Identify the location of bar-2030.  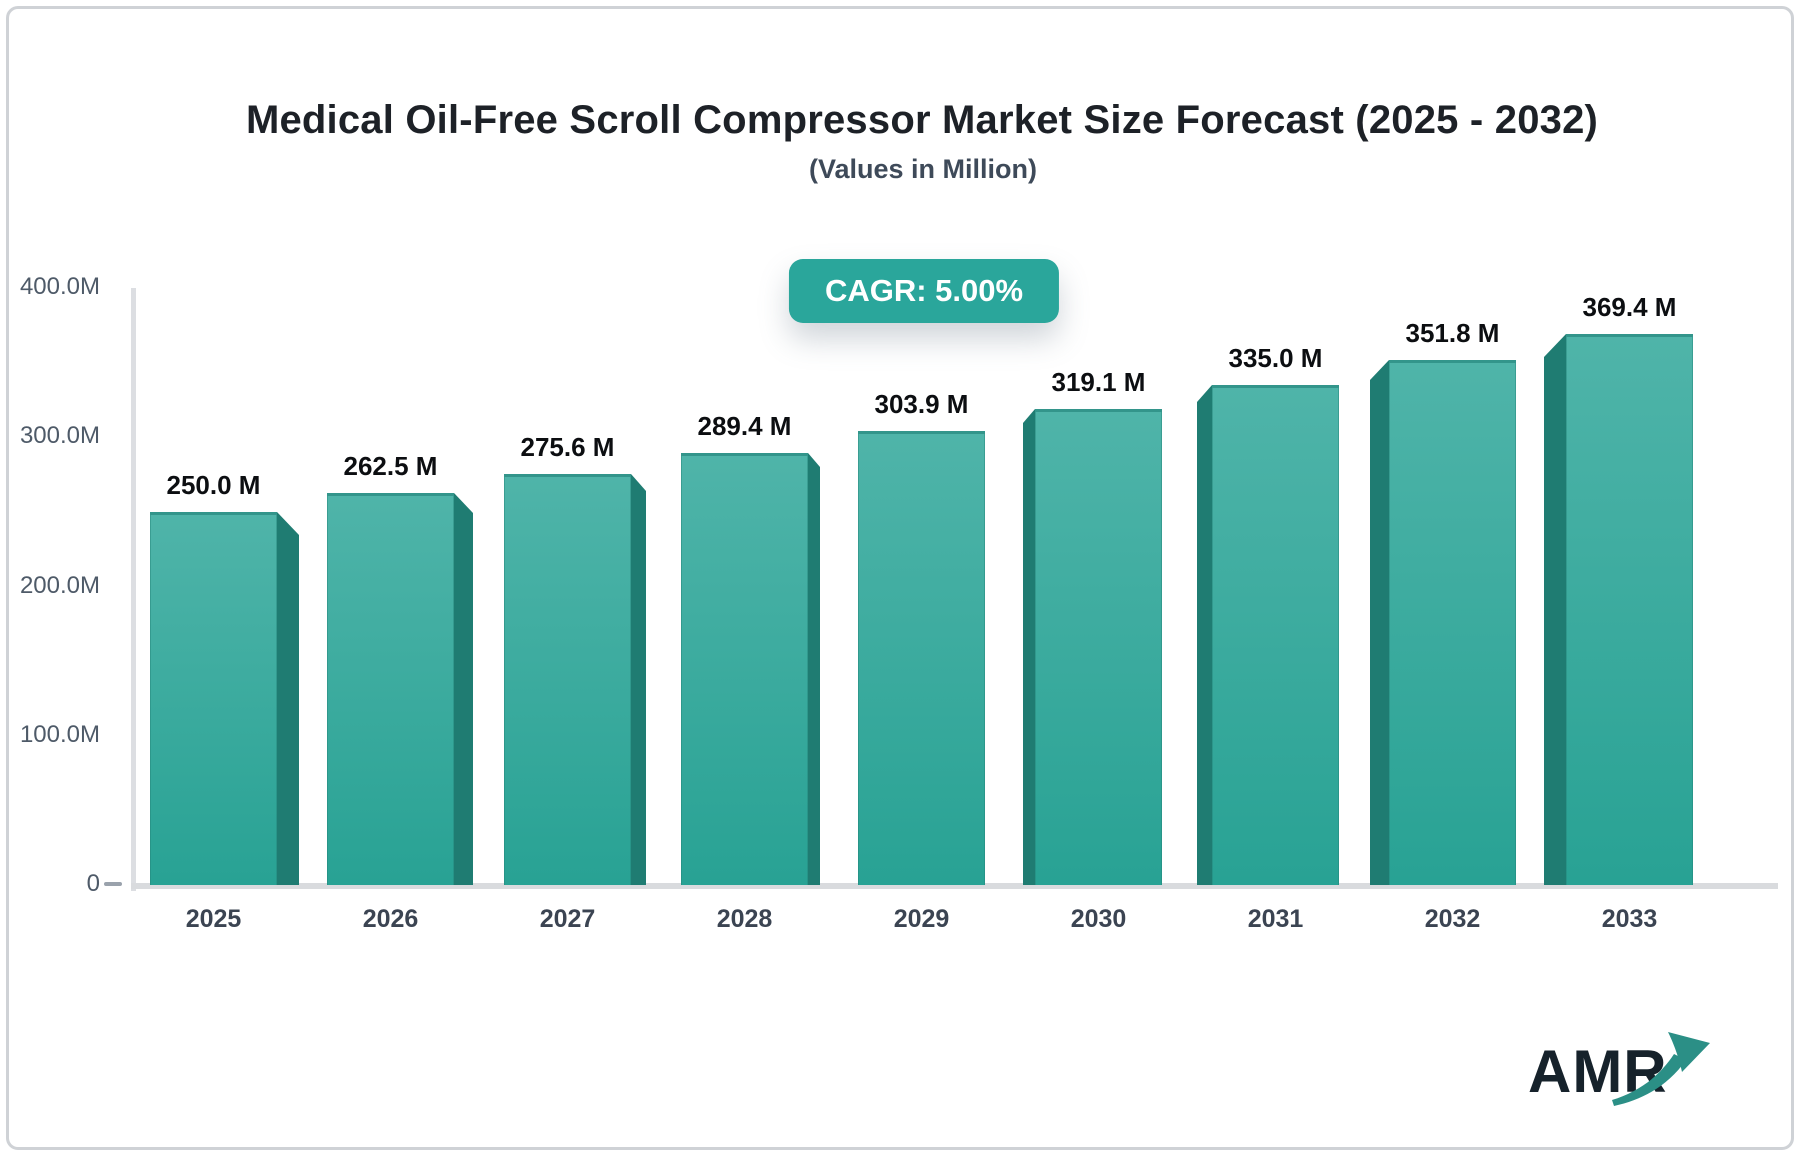
(1098, 647).